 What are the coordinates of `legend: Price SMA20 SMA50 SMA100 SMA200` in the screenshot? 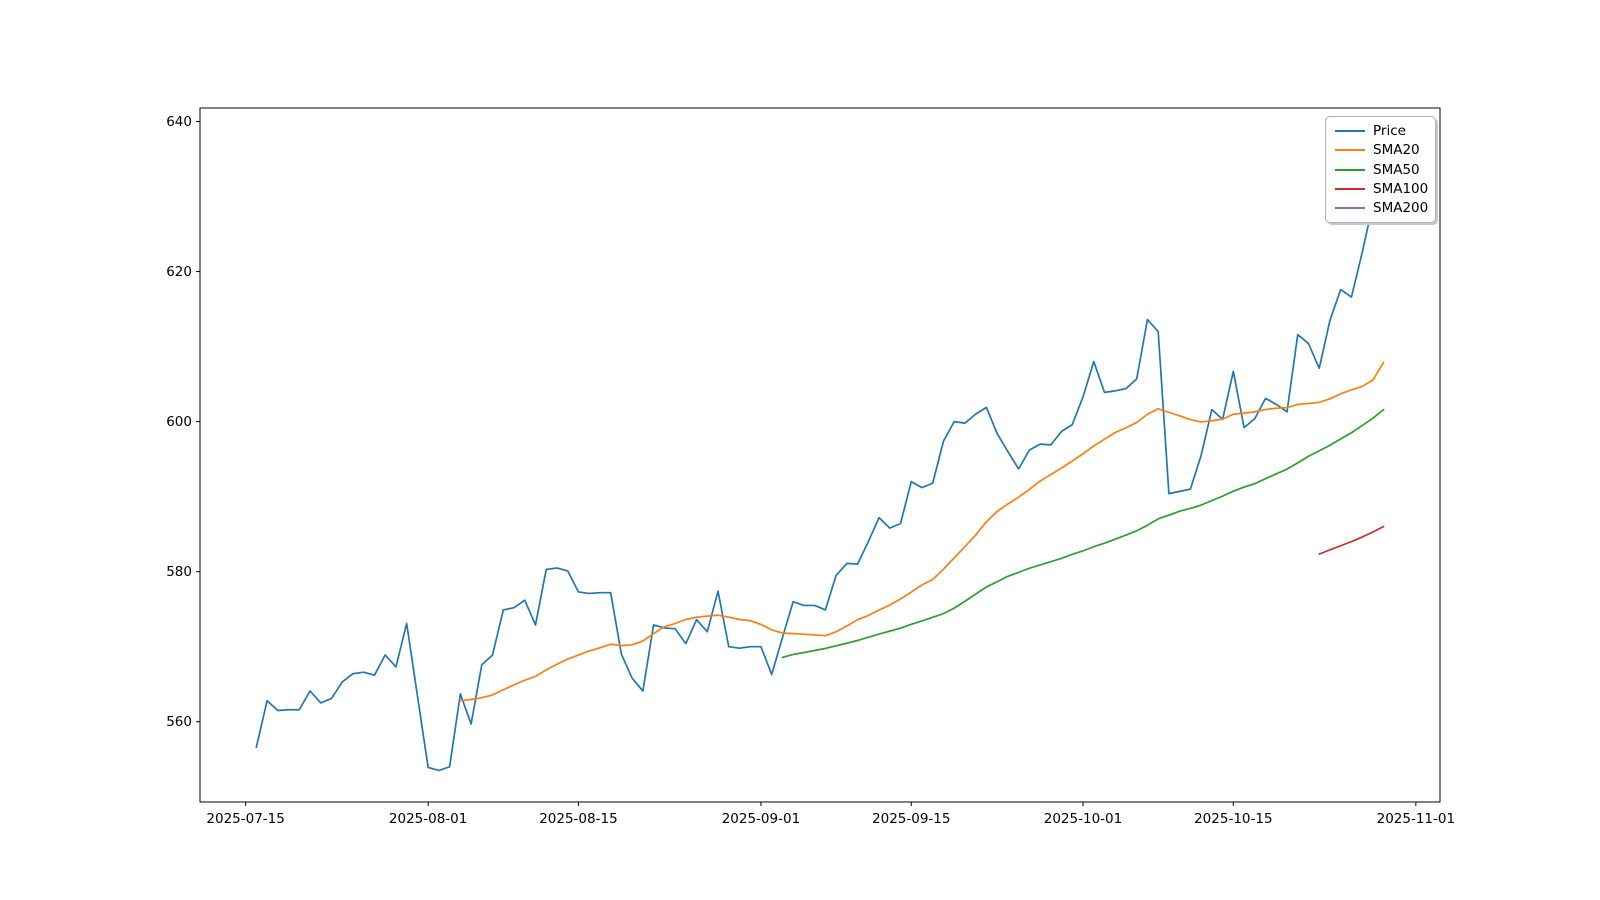 It's located at (1380, 169).